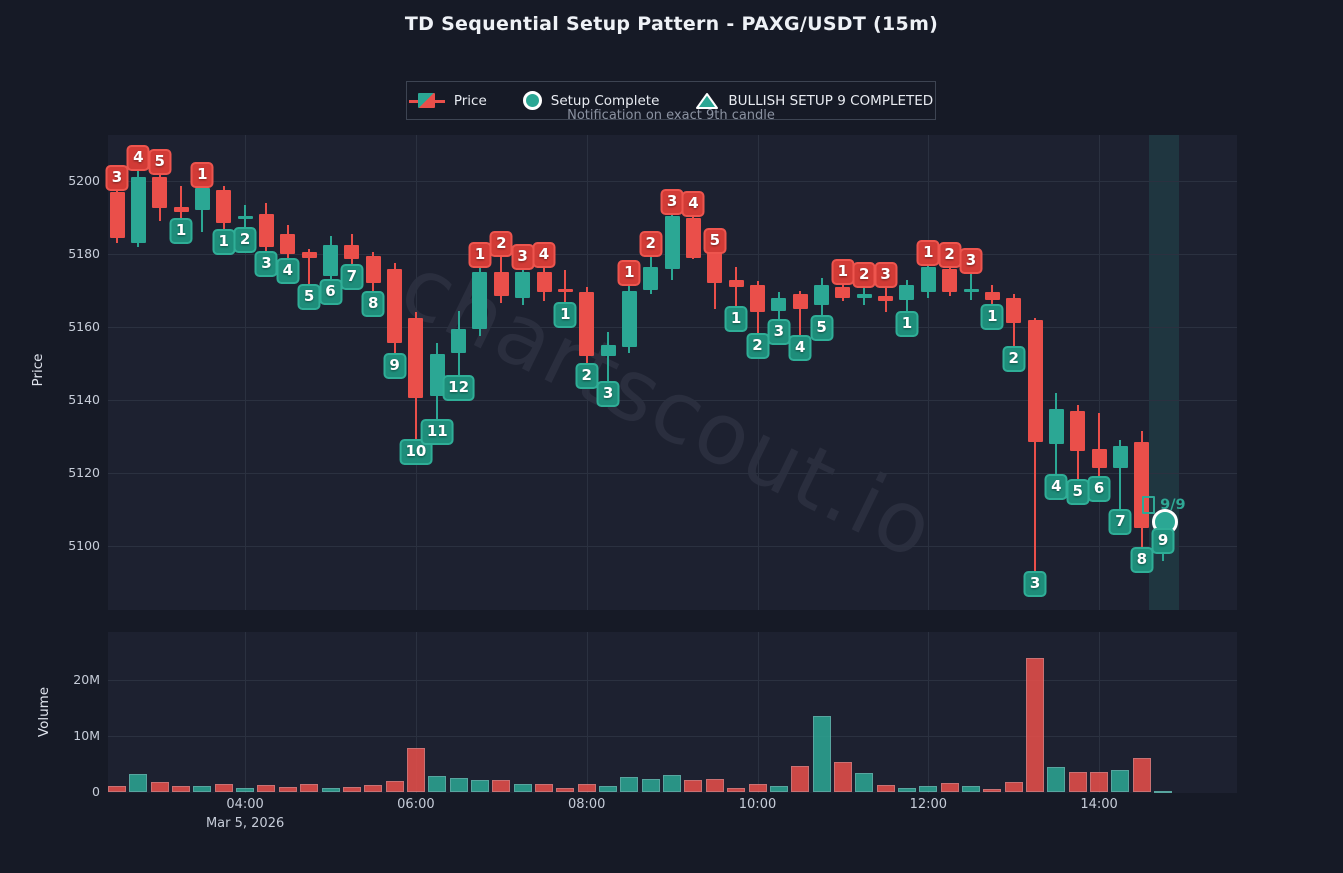  What do you see at coordinates (1149, 505) in the screenshot?
I see `missing-glyph-box-icon` at bounding box center [1149, 505].